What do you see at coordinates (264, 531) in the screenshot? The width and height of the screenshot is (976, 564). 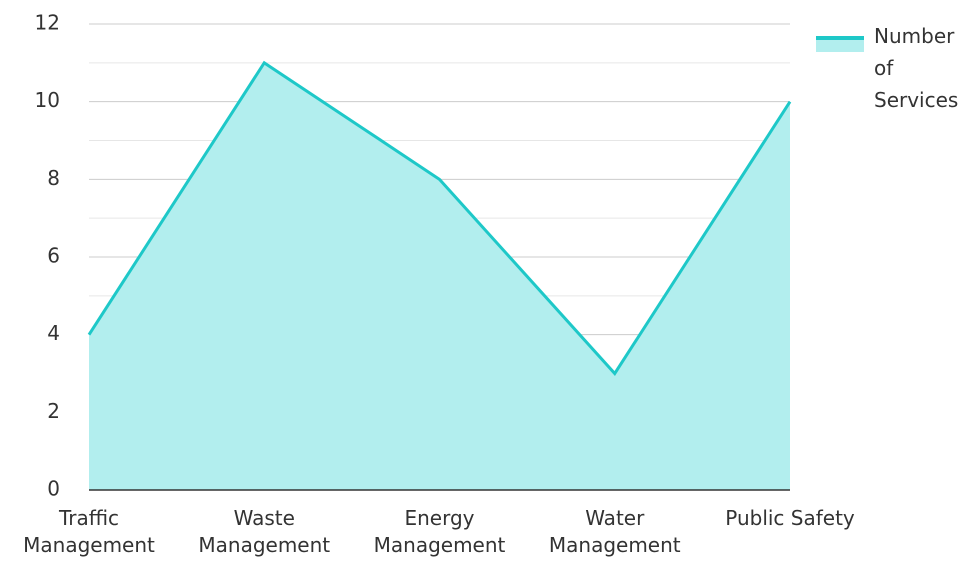 I see `x-tick-label: Waste Management` at bounding box center [264, 531].